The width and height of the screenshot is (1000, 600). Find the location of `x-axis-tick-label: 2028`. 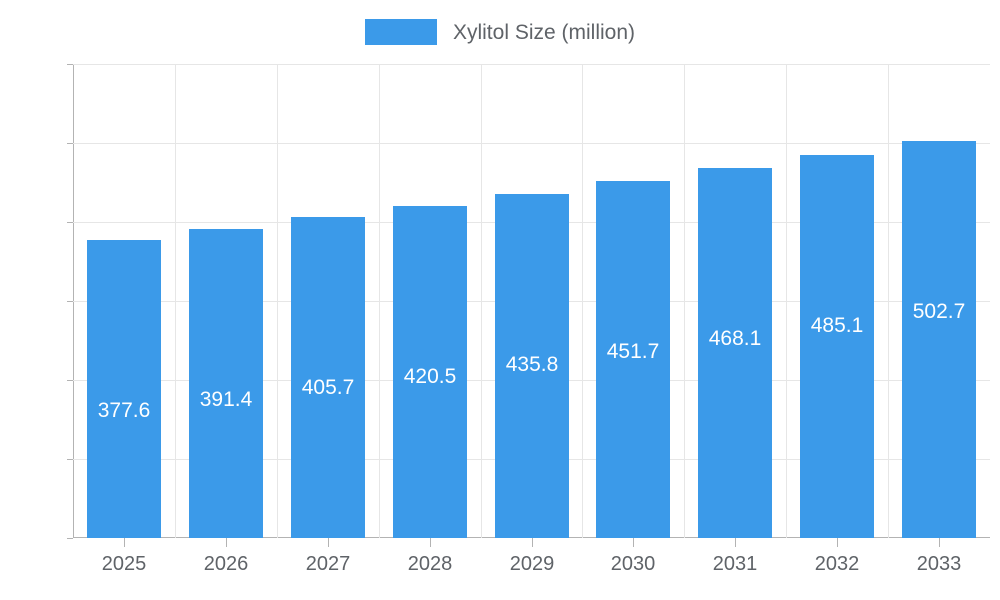

x-axis-tick-label: 2028 is located at coordinates (430, 564).